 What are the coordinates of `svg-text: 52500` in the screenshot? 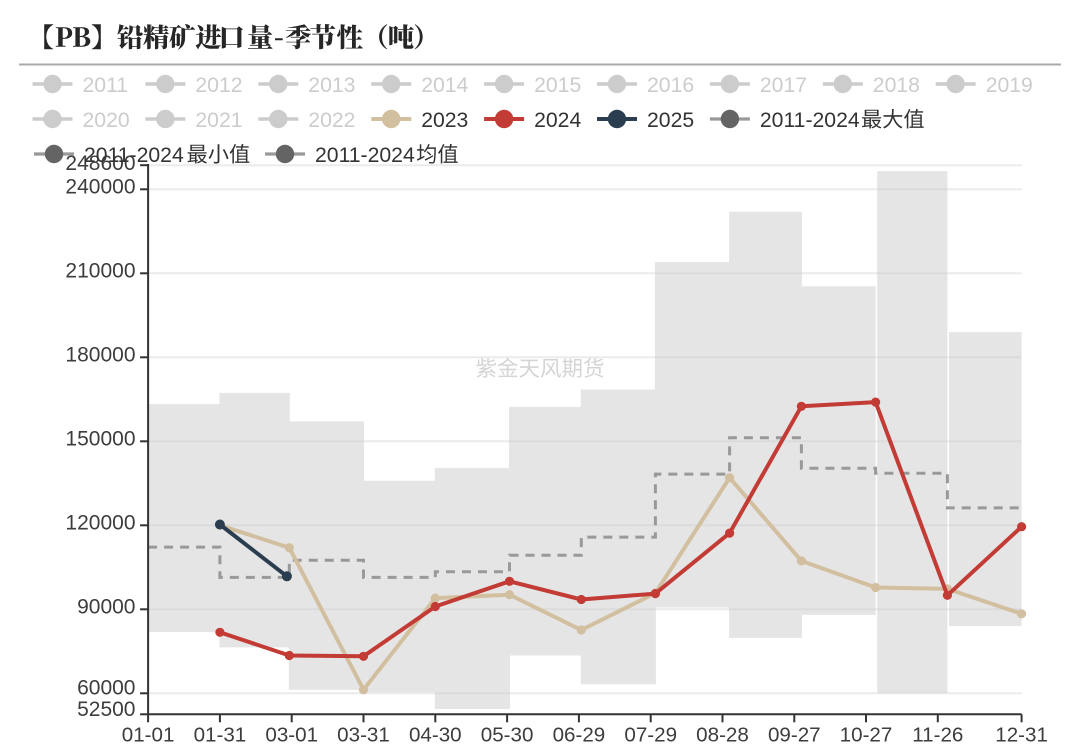 It's located at (106, 709).